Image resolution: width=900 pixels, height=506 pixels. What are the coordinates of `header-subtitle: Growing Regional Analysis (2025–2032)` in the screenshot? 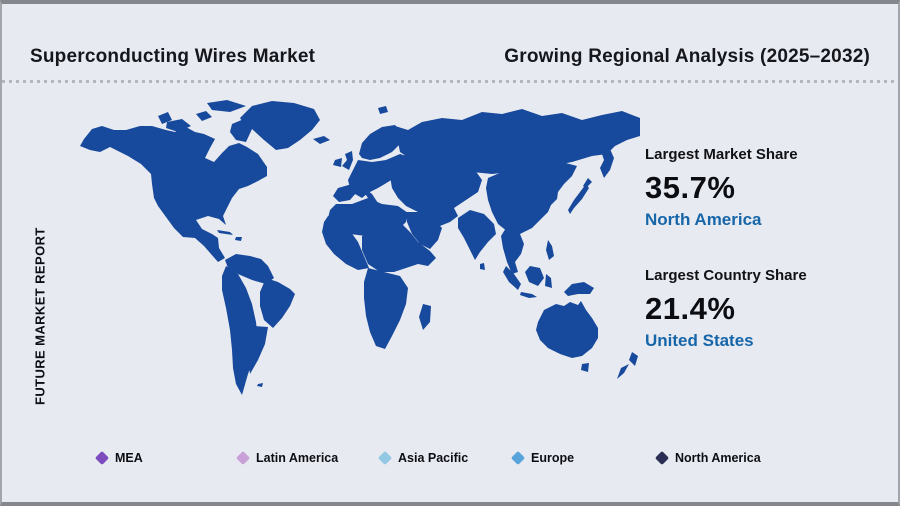 It's located at (687, 56).